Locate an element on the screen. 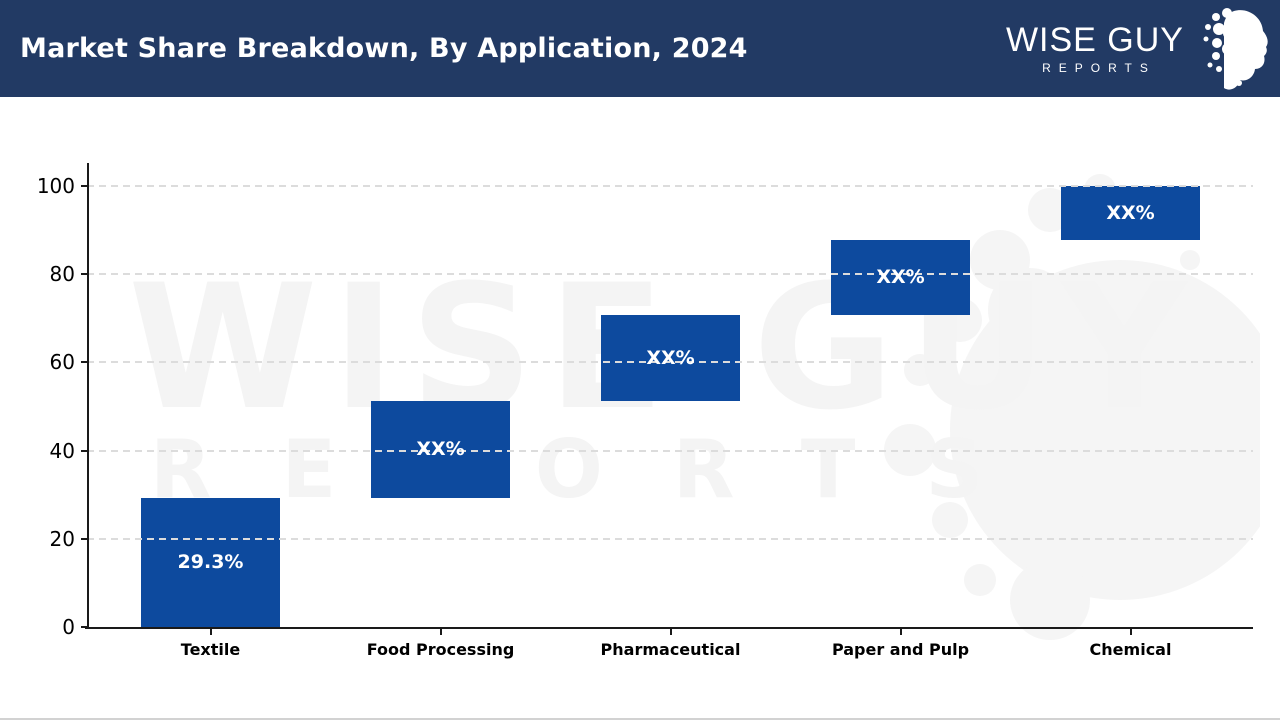 The width and height of the screenshot is (1280, 720). logo-subtext: REPORTS is located at coordinates (1099, 68).